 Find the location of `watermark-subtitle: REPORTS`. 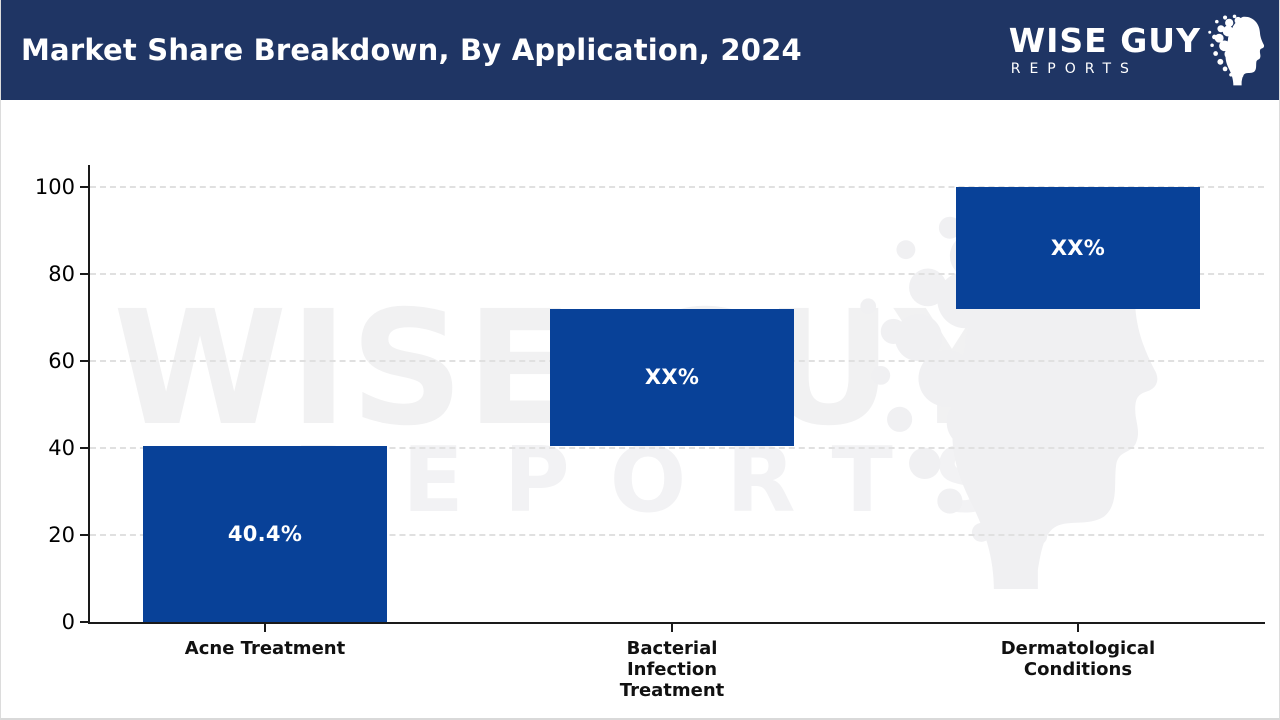

watermark-subtitle: REPORTS is located at coordinates (665, 480).